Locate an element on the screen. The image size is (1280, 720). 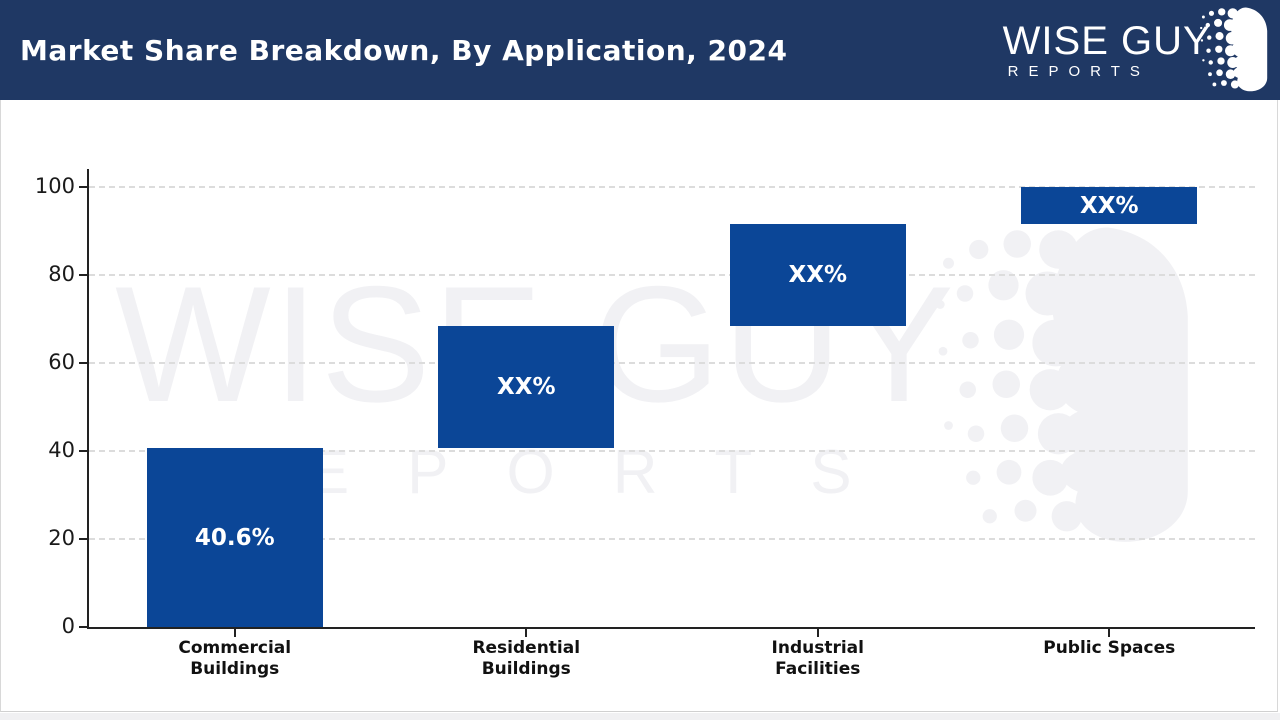
x-category-label-3: Industrial Facilities is located at coordinates (818, 659).